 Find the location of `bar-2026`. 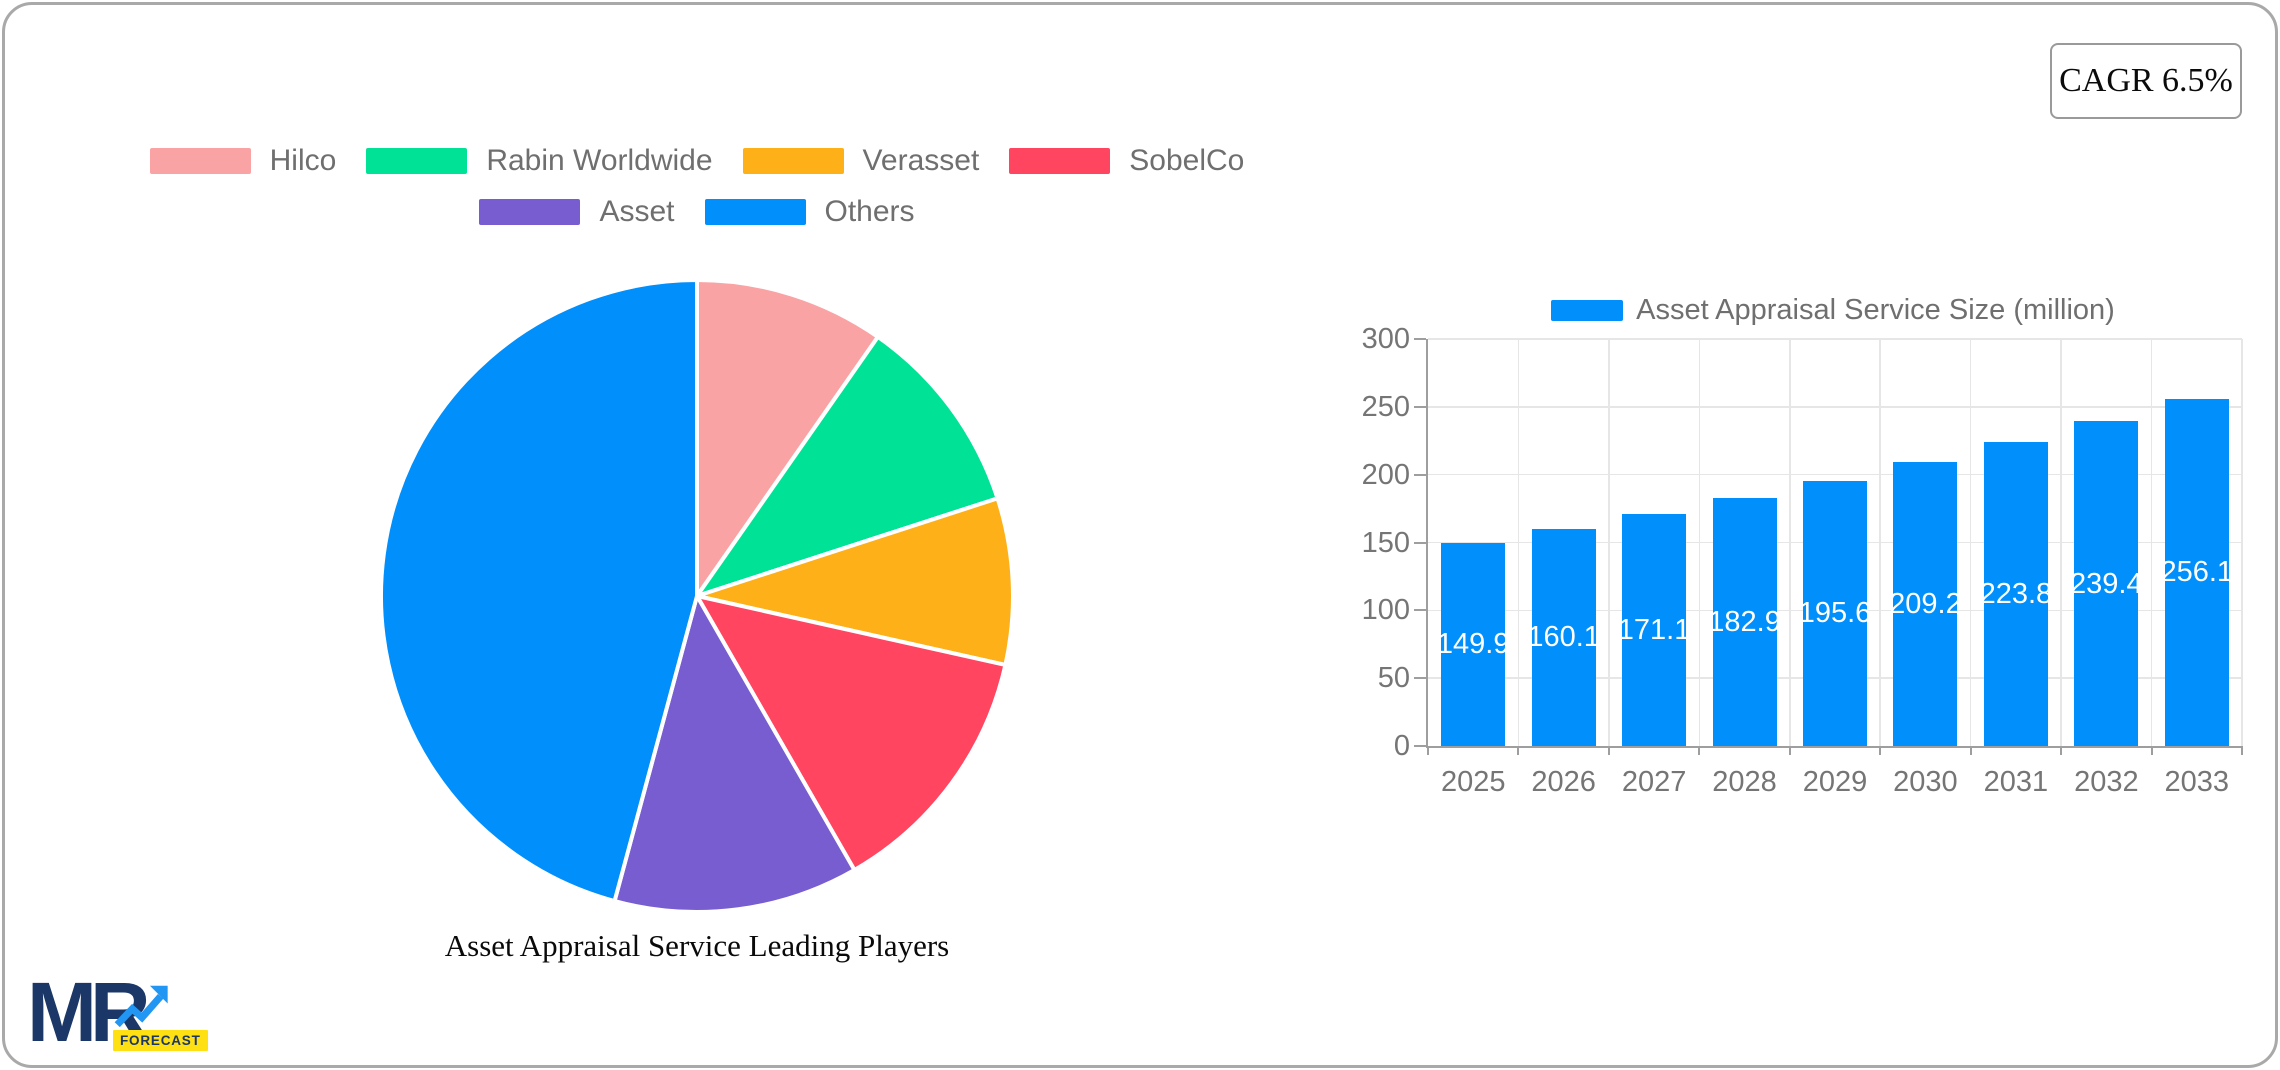

bar-2026 is located at coordinates (1563, 637).